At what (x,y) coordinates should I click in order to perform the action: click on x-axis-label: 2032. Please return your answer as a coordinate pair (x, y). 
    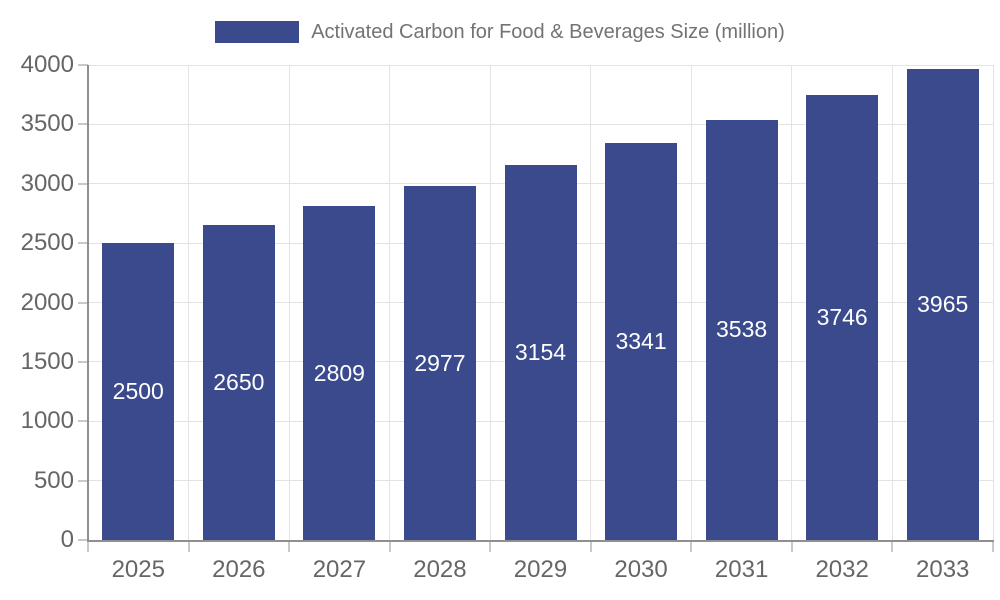
    Looking at the image, I should click on (842, 569).